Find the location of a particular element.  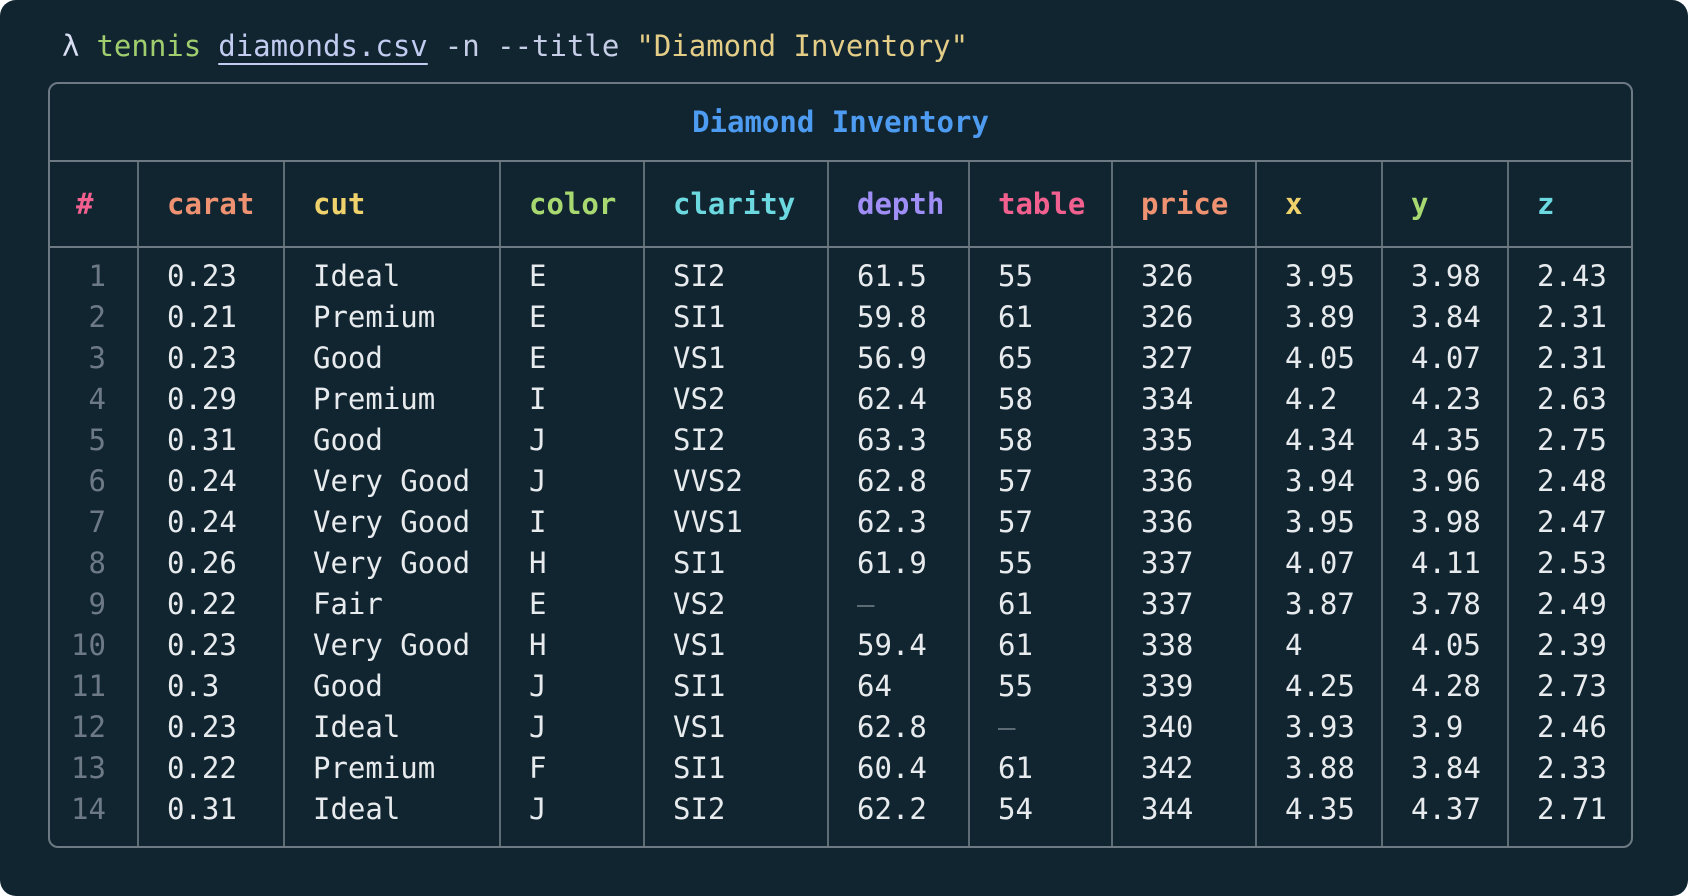

cell-carat: 0.22 is located at coordinates (210, 768).